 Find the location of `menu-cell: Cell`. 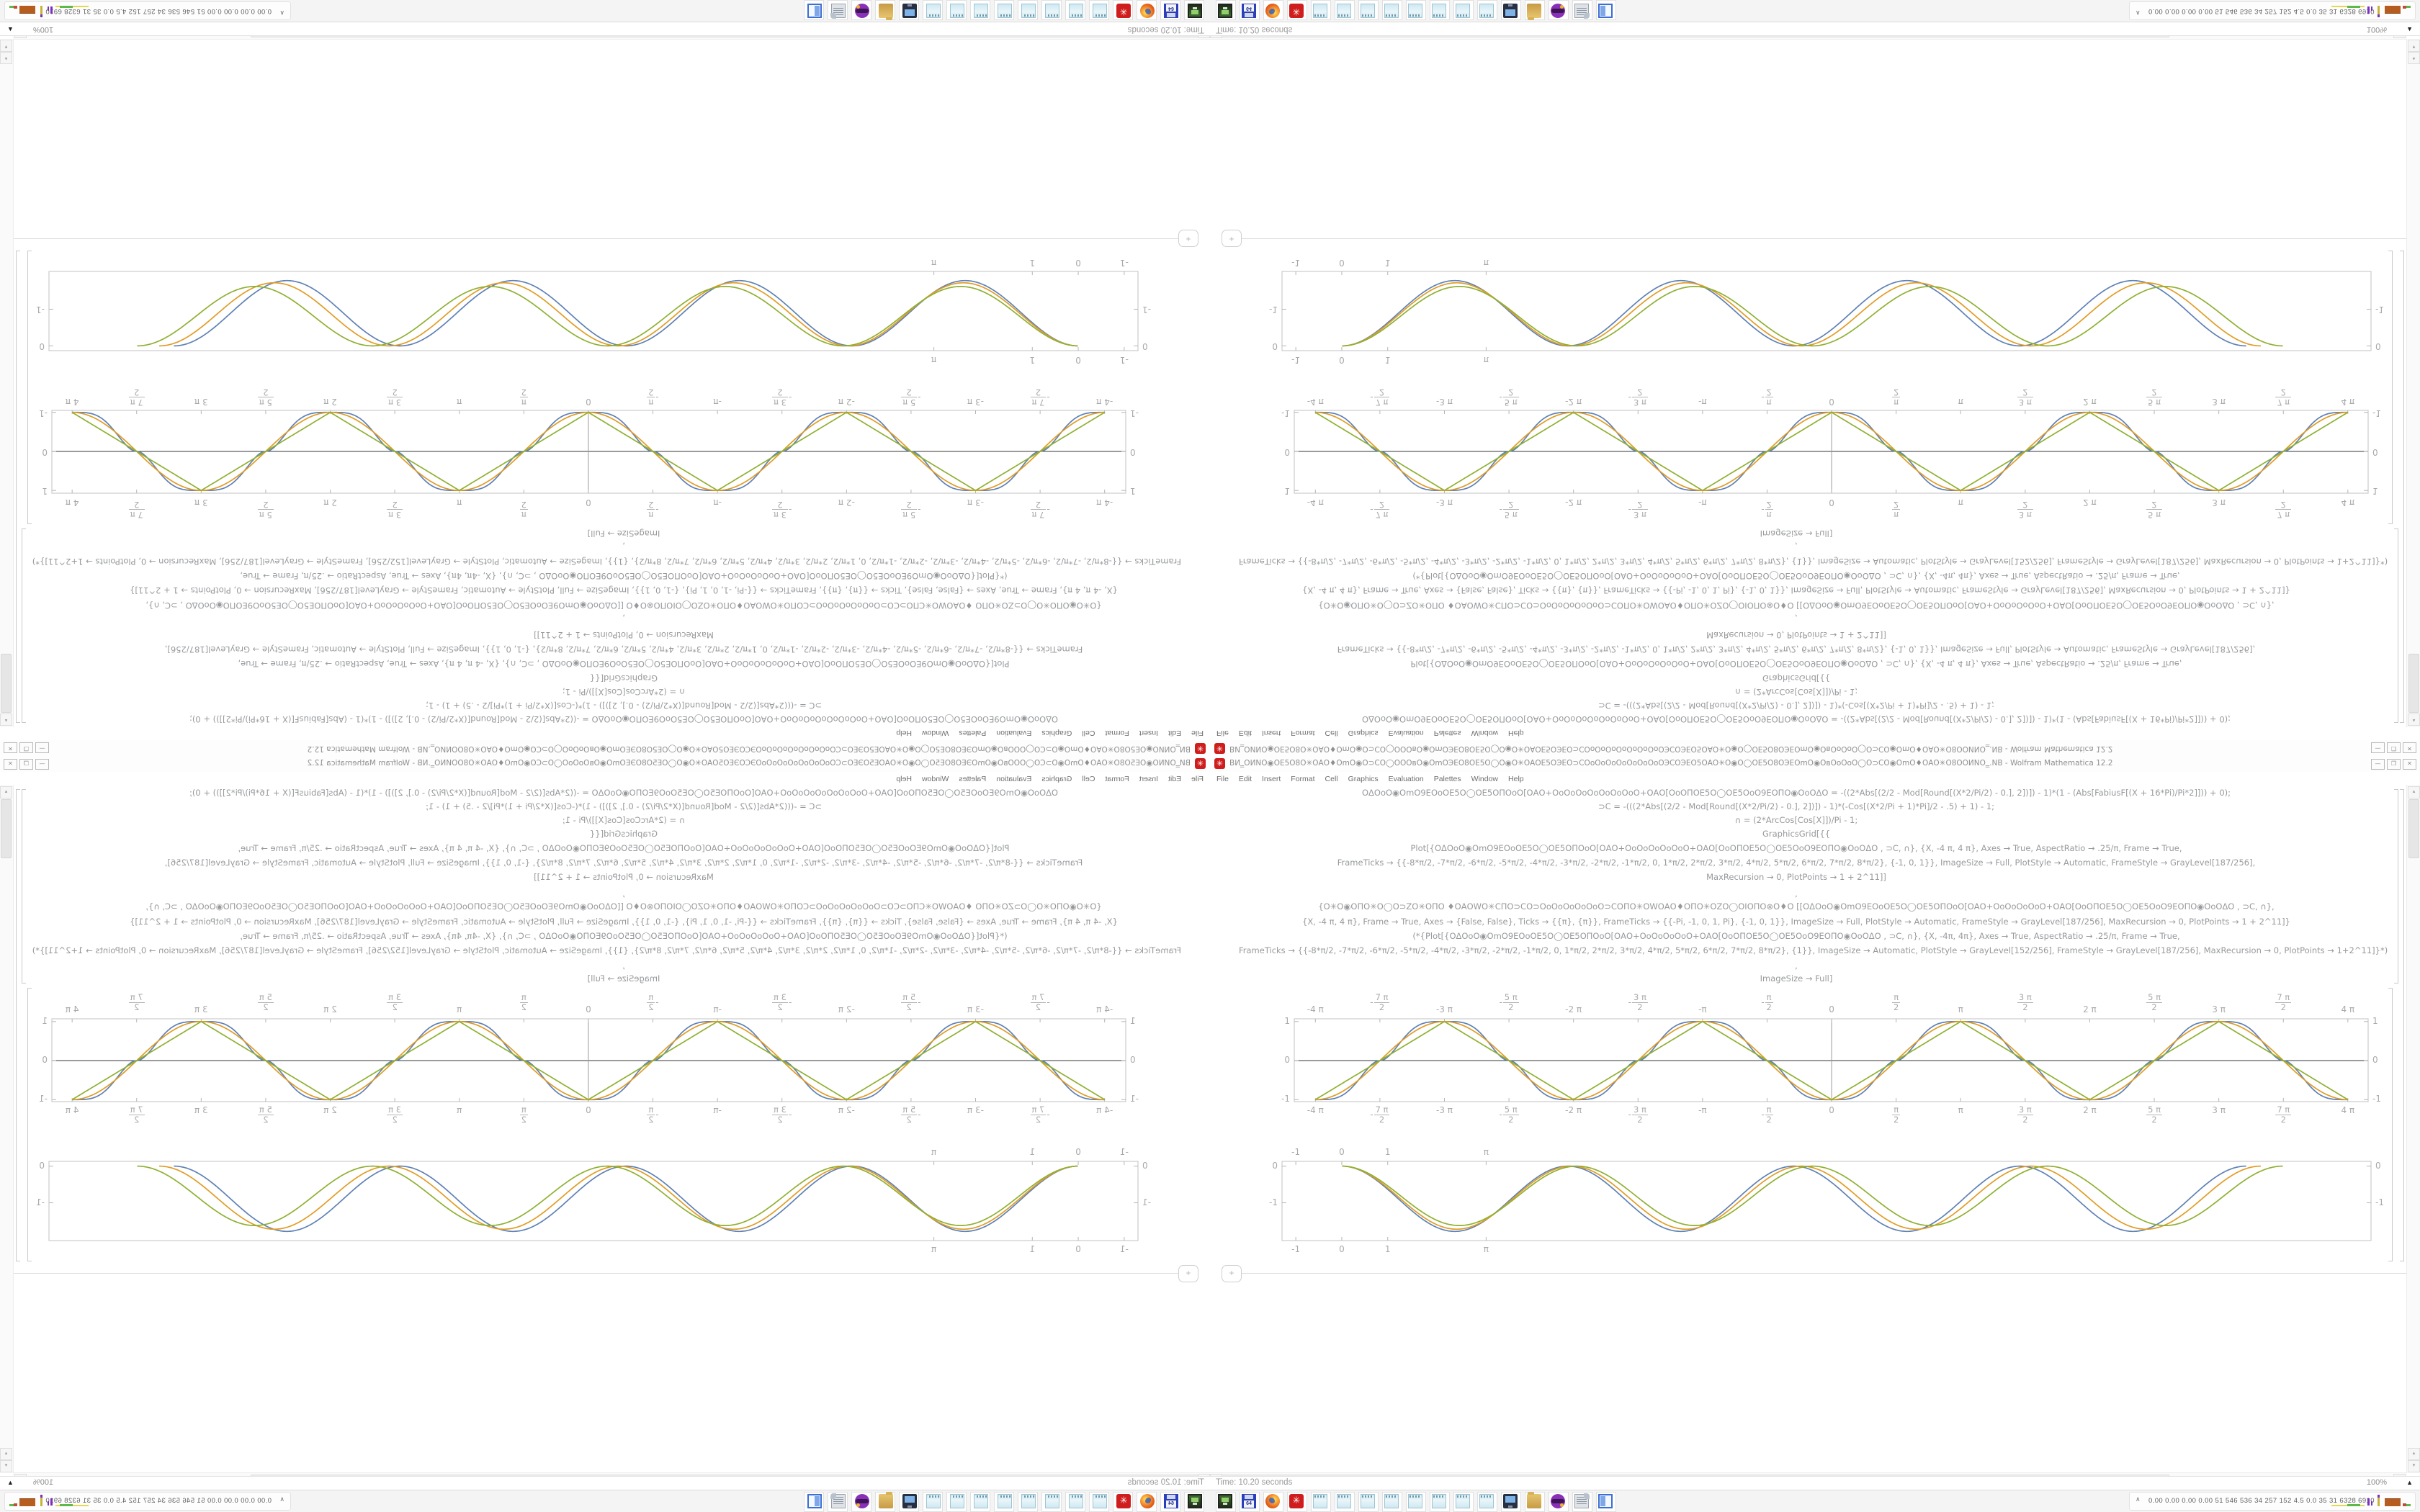

menu-cell: Cell is located at coordinates (1331, 779).